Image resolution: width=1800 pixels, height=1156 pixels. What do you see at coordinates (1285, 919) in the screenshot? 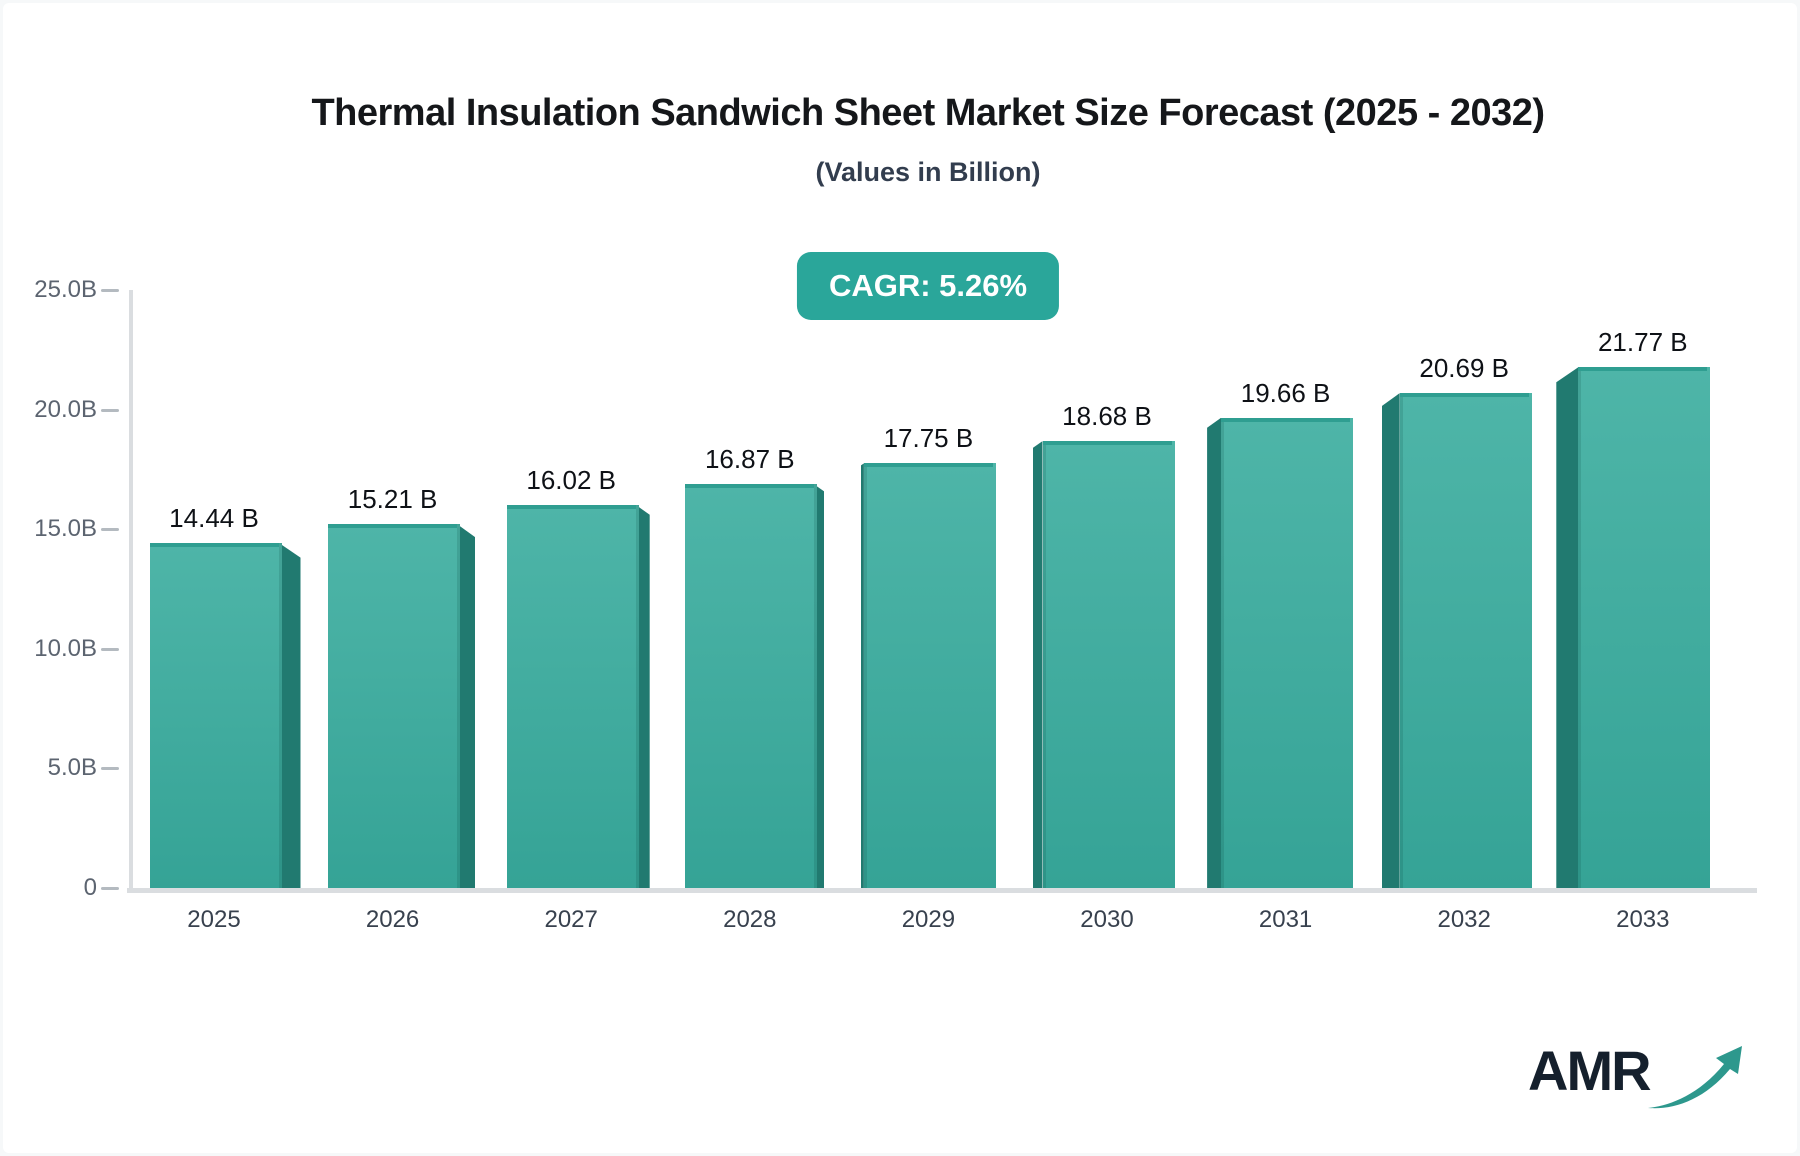
I see `x-axis-label-2031: 2031` at bounding box center [1285, 919].